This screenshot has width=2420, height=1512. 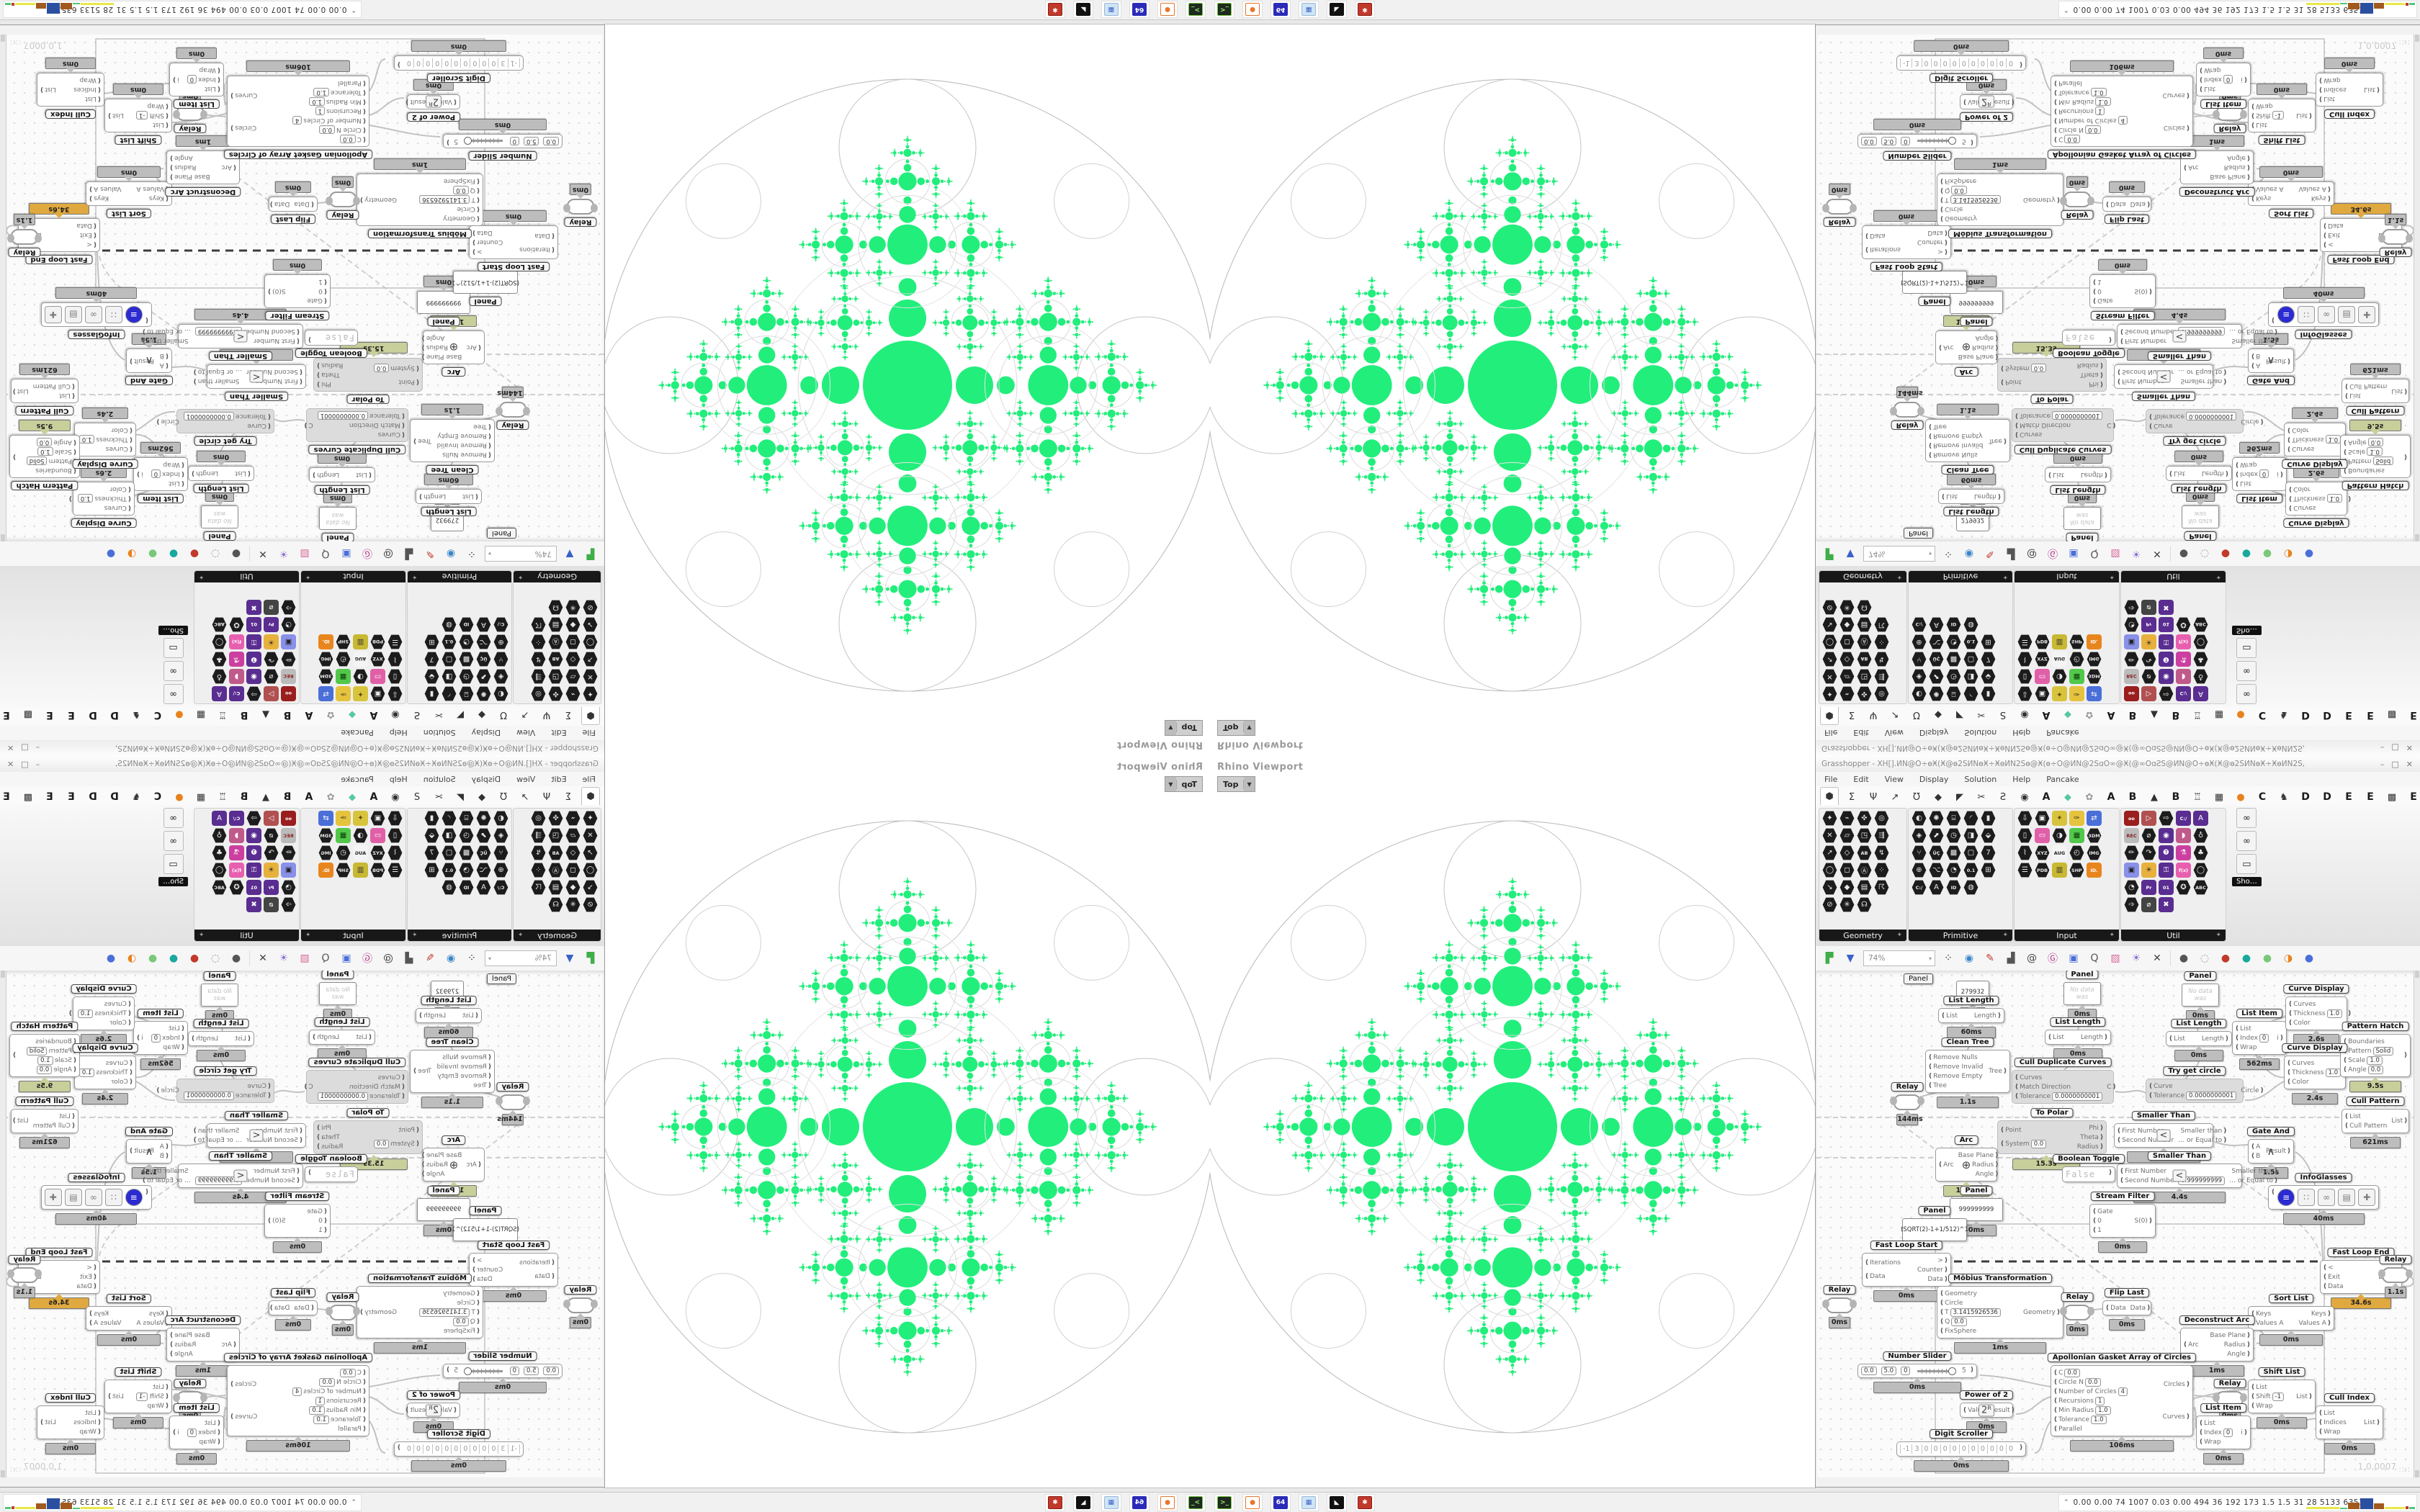 What do you see at coordinates (399, 779) in the screenshot?
I see `menu-help: Help` at bounding box center [399, 779].